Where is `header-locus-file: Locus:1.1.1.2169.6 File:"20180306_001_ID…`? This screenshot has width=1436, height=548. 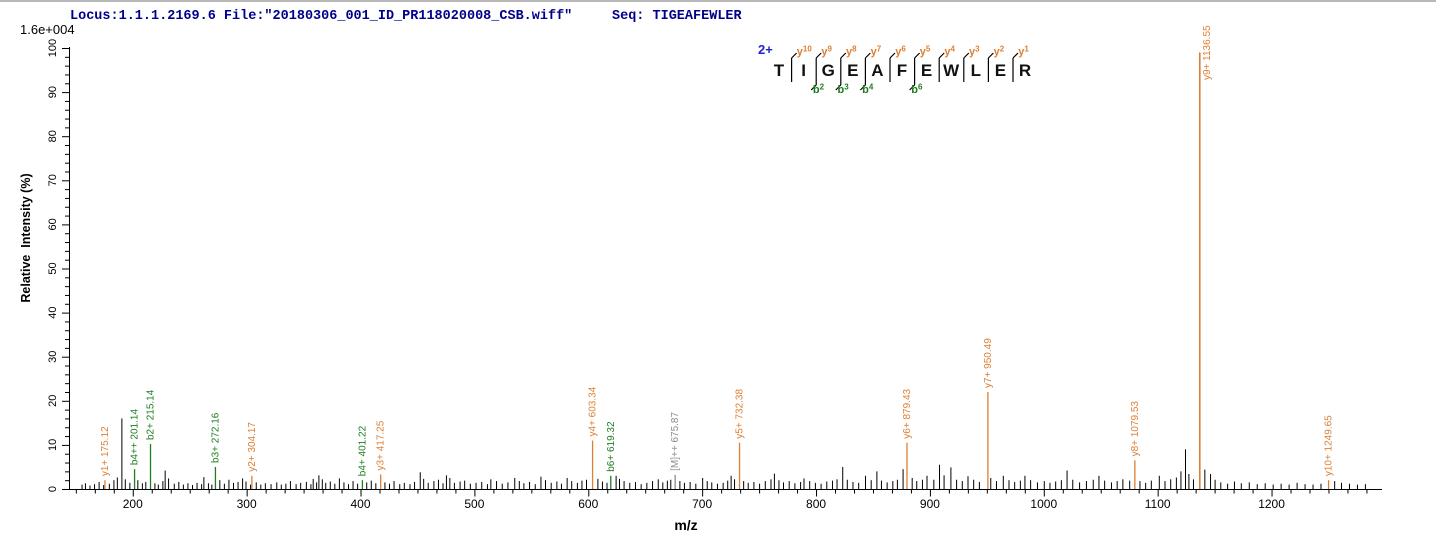 header-locus-file: Locus:1.1.1.2169.6 File:"20180306_001_ID… is located at coordinates (321, 16).